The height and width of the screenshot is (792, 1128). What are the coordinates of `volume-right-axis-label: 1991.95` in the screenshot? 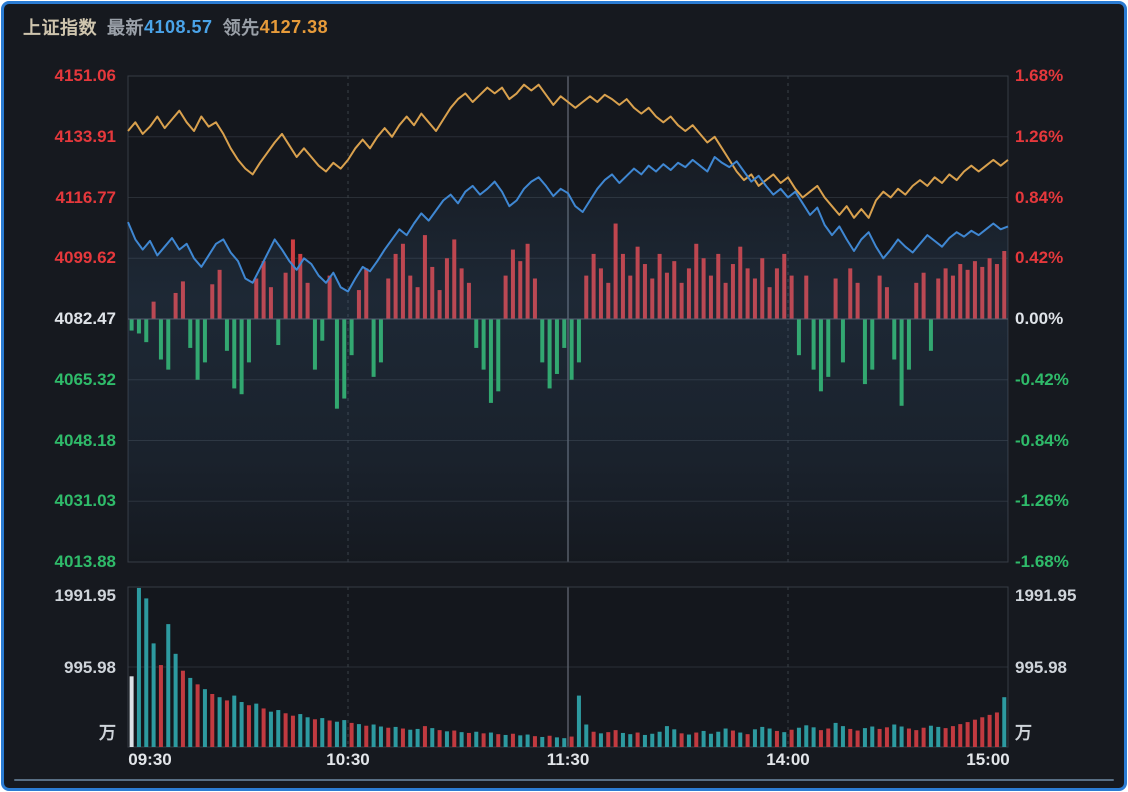 It's located at (1046, 595).